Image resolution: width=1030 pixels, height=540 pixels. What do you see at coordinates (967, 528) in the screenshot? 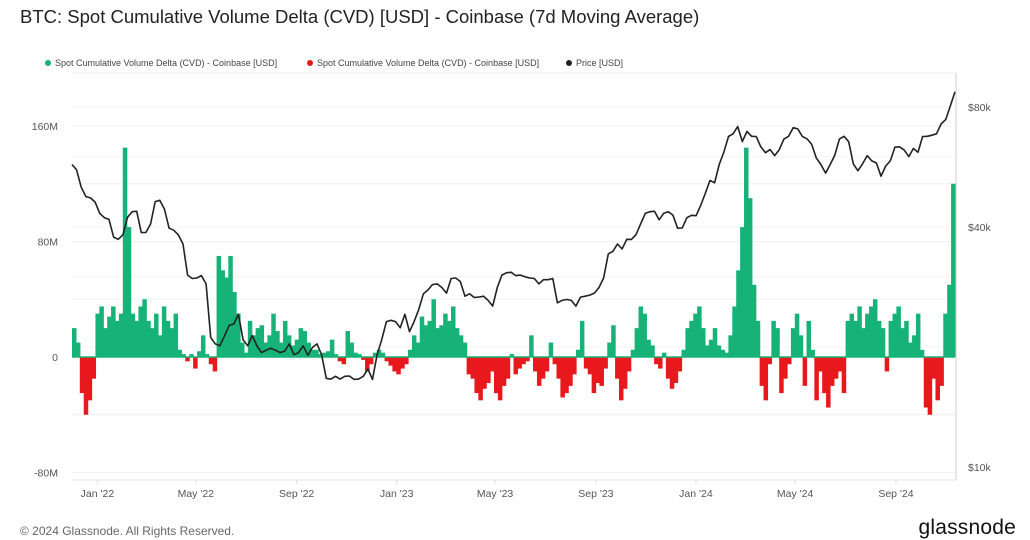
I see `glassnode-logo: glassnode` at bounding box center [967, 528].